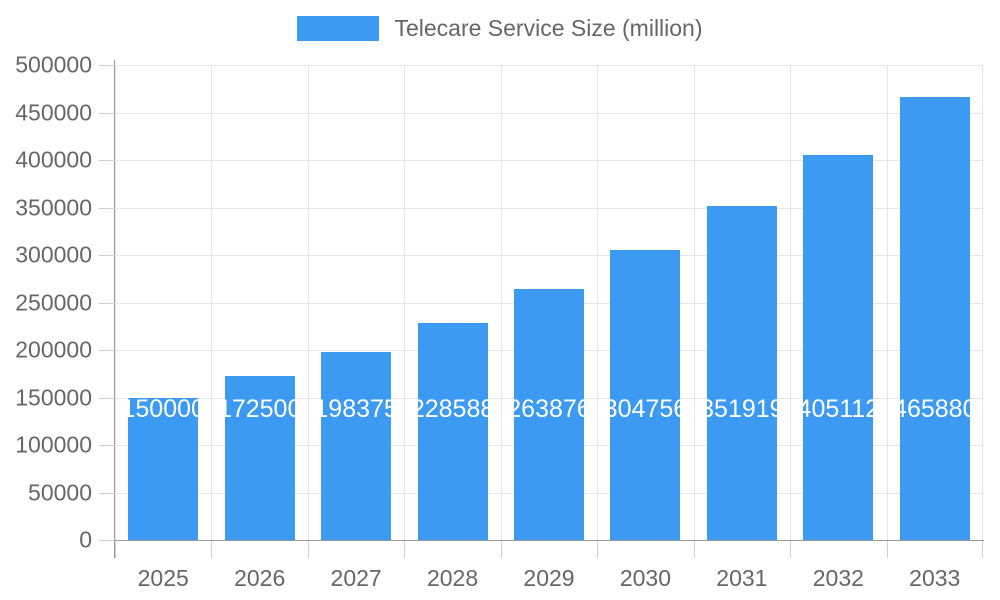 Image resolution: width=1000 pixels, height=600 pixels. What do you see at coordinates (541, 540) in the screenshot?
I see `x-axis-line` at bounding box center [541, 540].